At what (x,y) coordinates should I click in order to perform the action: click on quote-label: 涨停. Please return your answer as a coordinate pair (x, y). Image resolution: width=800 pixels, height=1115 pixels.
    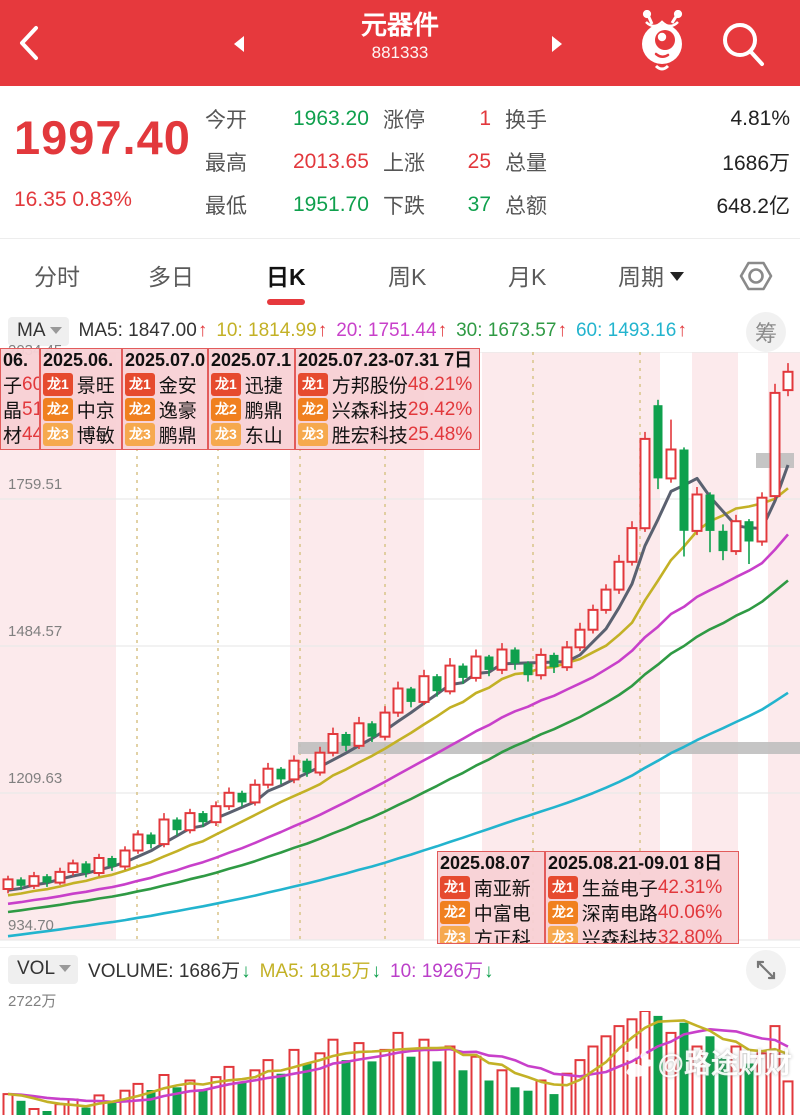
    Looking at the image, I should click on (404, 120).